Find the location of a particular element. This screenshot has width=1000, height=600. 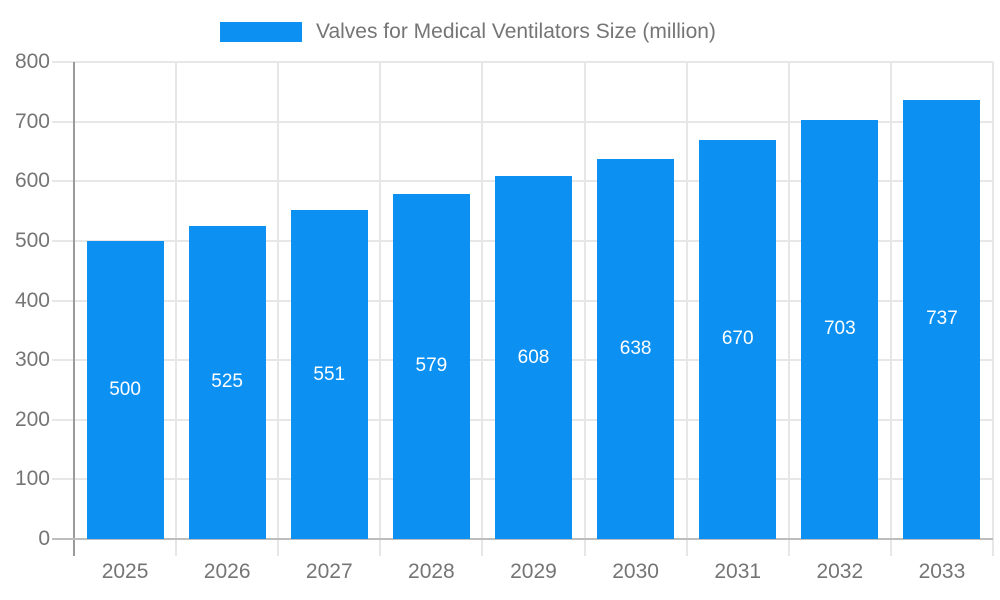

bar-value-label: 500 is located at coordinates (125, 389).